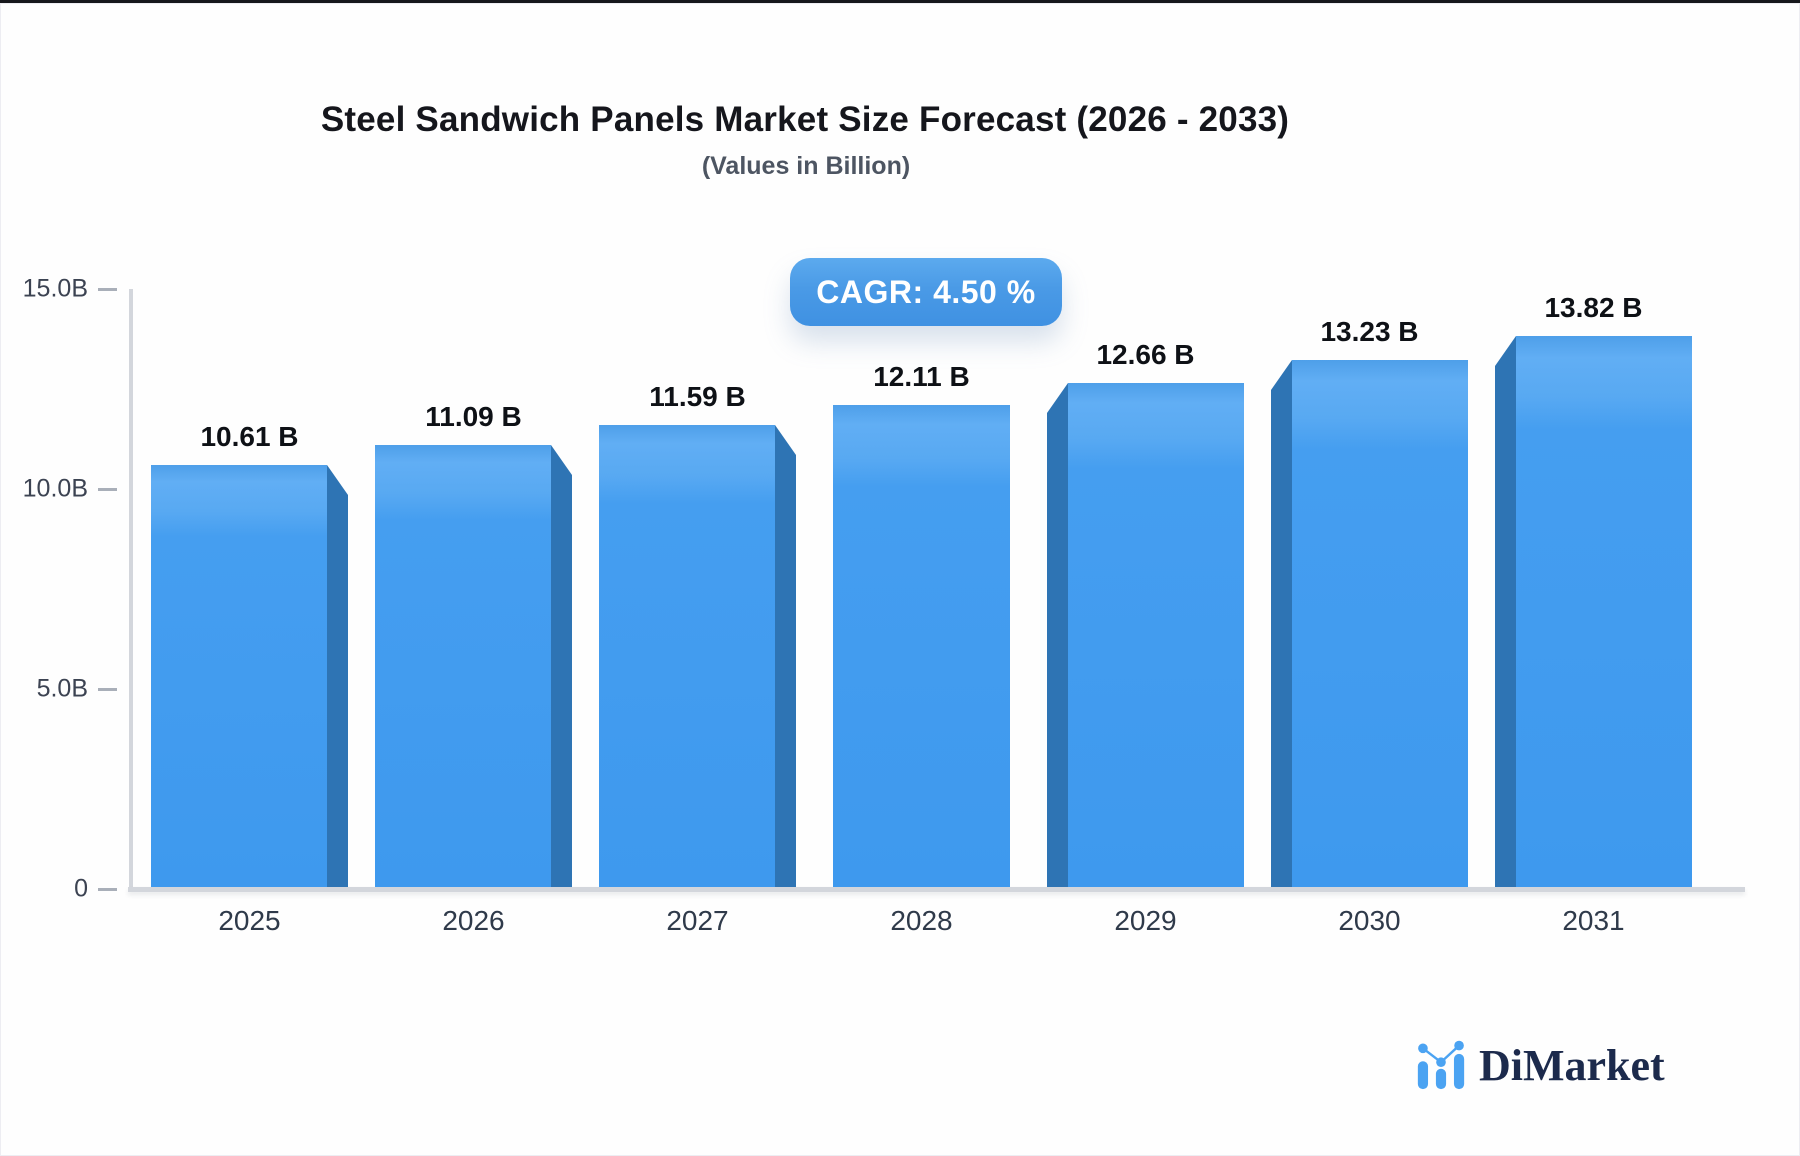  What do you see at coordinates (1057, 635) in the screenshot?
I see `bar-side-face-2029` at bounding box center [1057, 635].